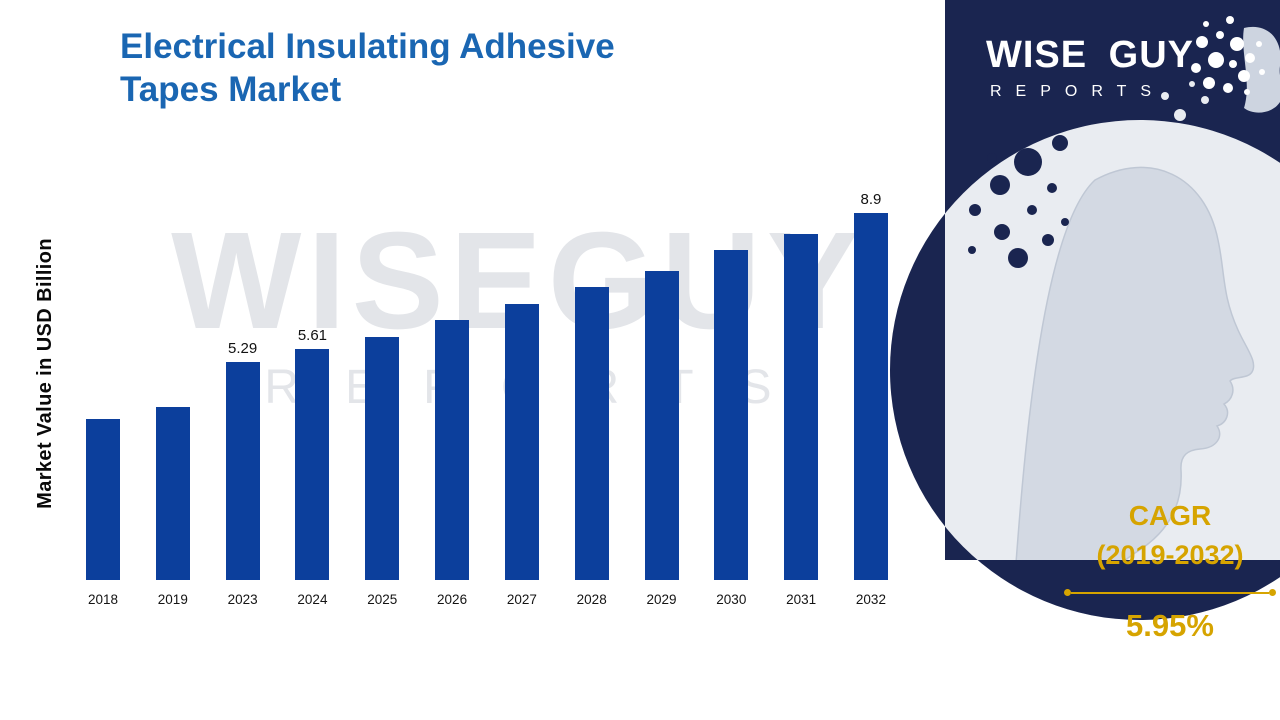 Image resolution: width=1280 pixels, height=720 pixels. I want to click on divider-line, so click(1170, 592).